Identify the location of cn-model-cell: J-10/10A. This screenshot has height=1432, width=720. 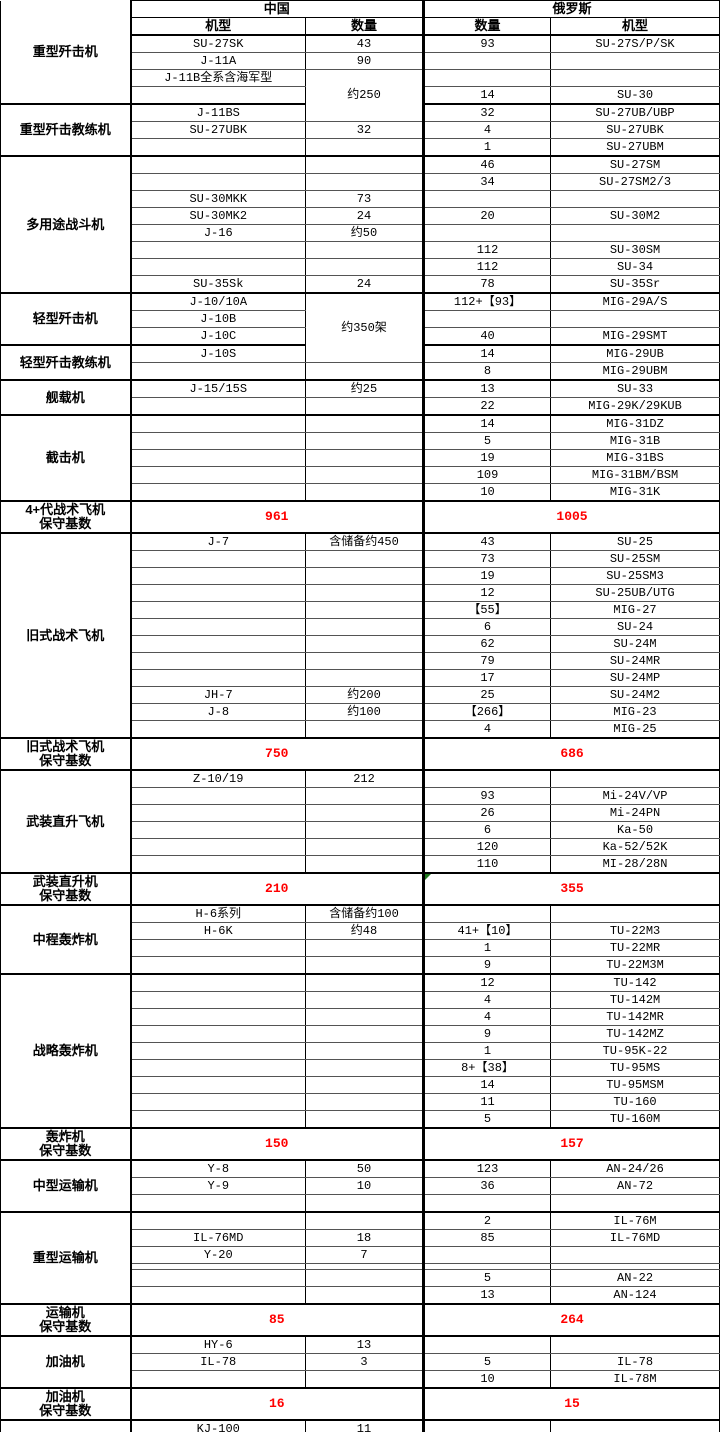
(218, 301).